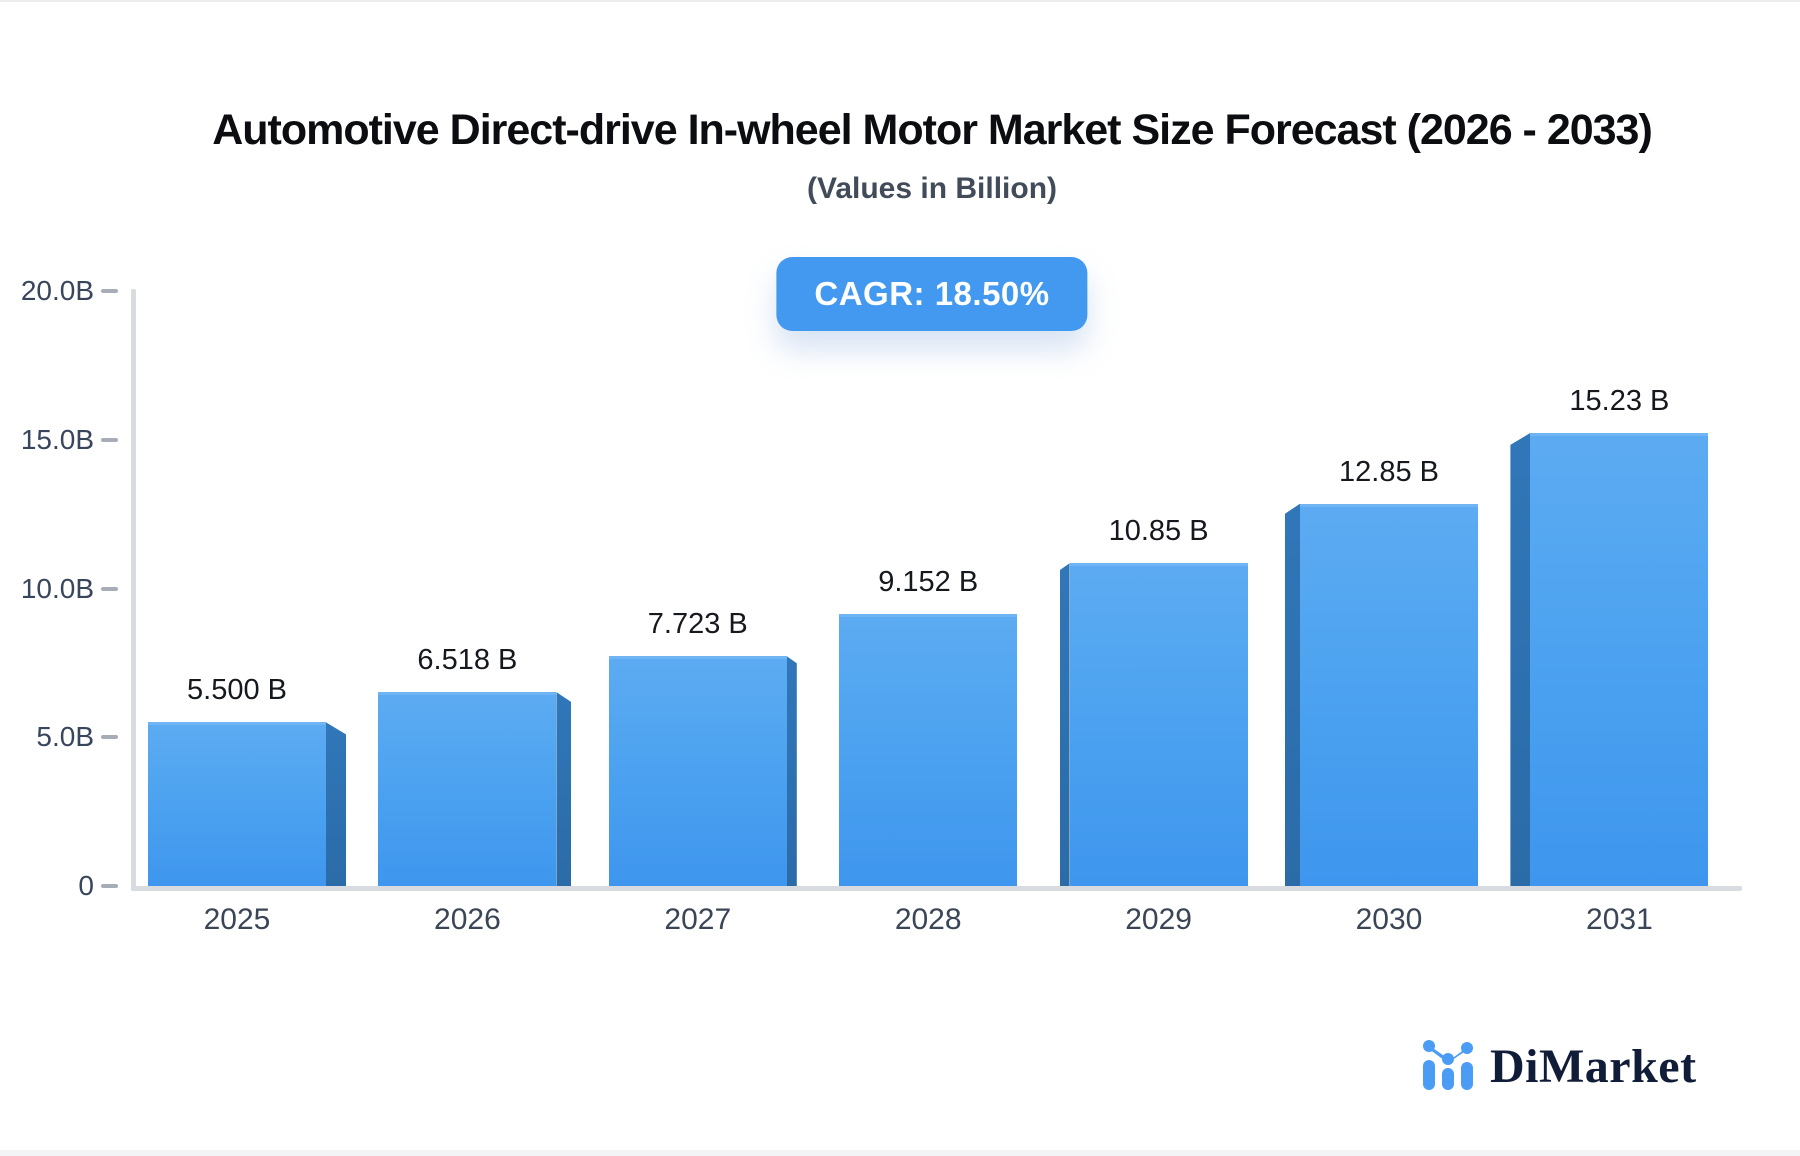  What do you see at coordinates (467, 919) in the screenshot?
I see `x-tick-label: 2026` at bounding box center [467, 919].